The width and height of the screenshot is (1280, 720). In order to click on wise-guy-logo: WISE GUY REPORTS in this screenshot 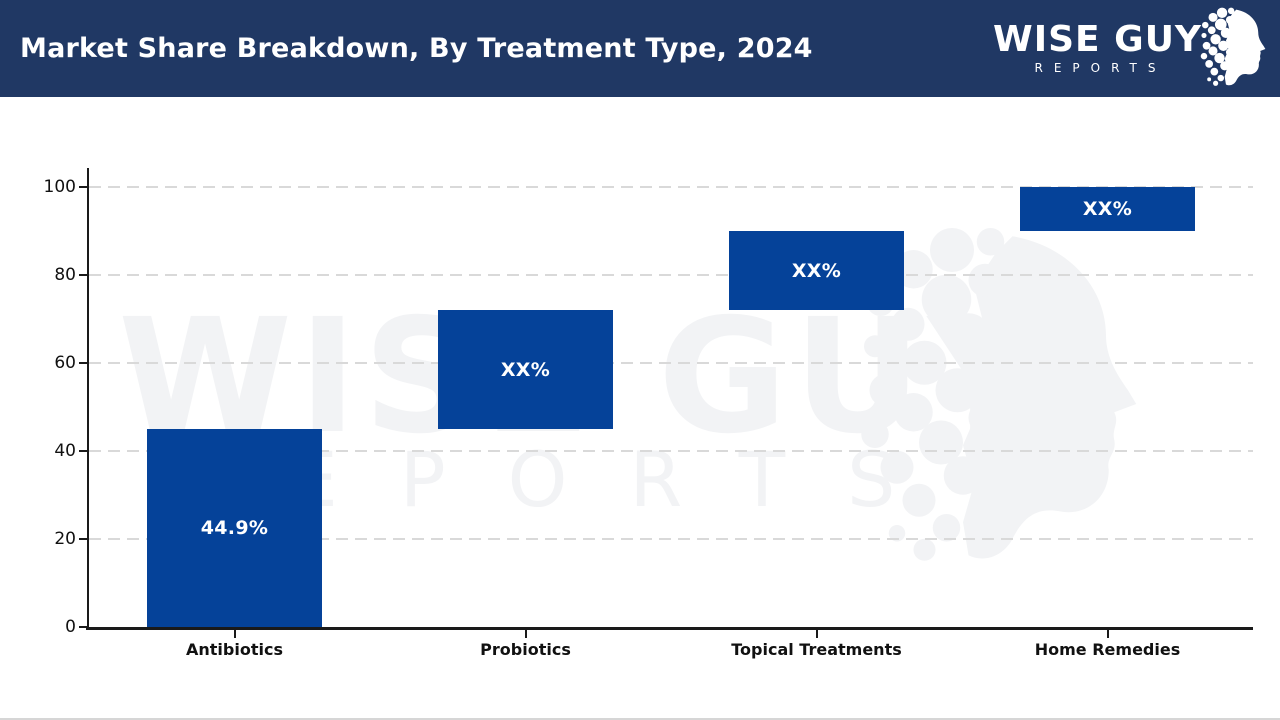, I will do `click(1136, 49)`.